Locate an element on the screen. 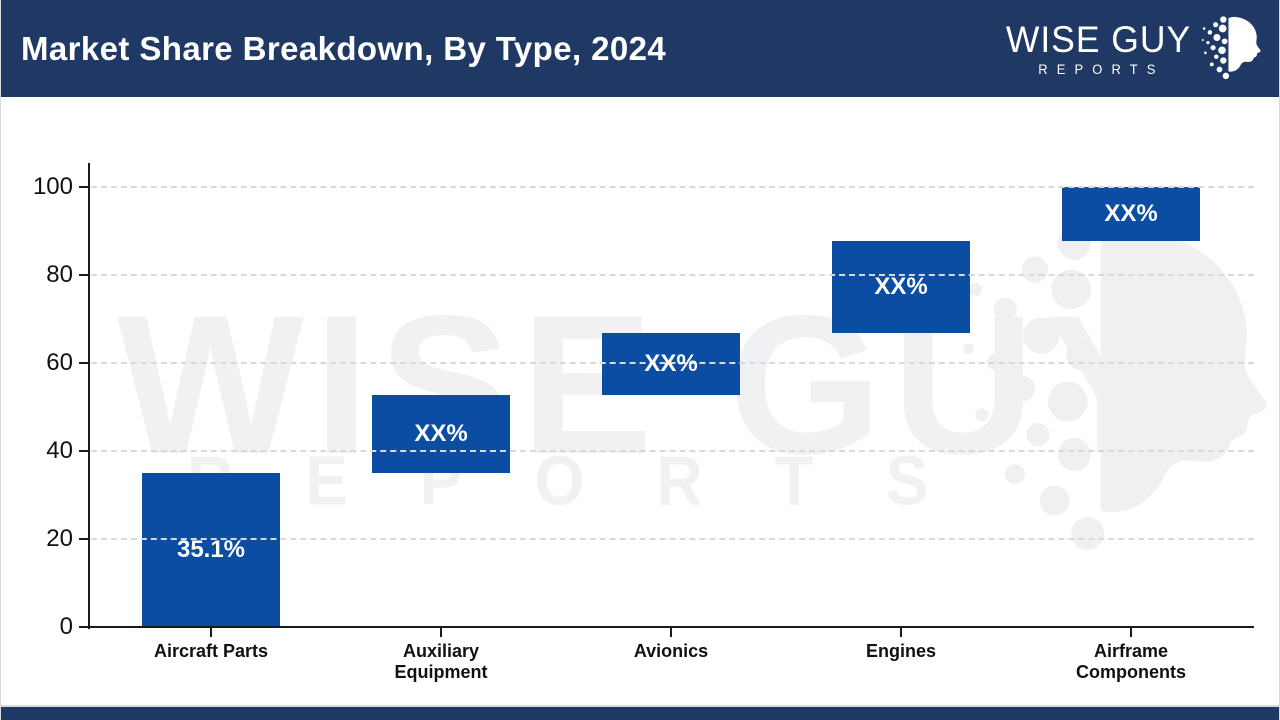  logo-wordmark: WISE GUY is located at coordinates (1098, 39).